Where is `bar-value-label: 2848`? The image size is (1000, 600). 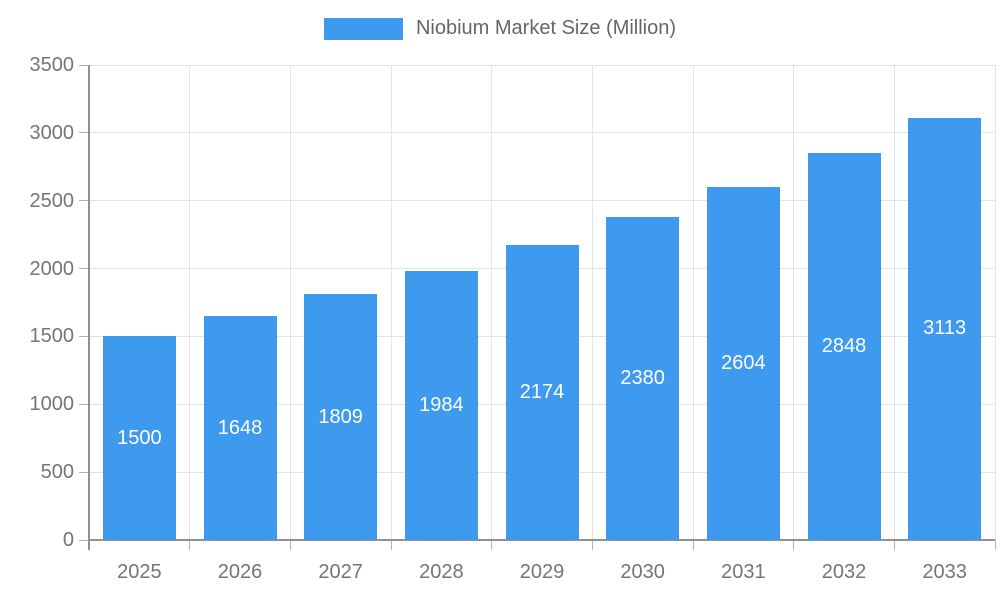
bar-value-label: 2848 is located at coordinates (844, 346).